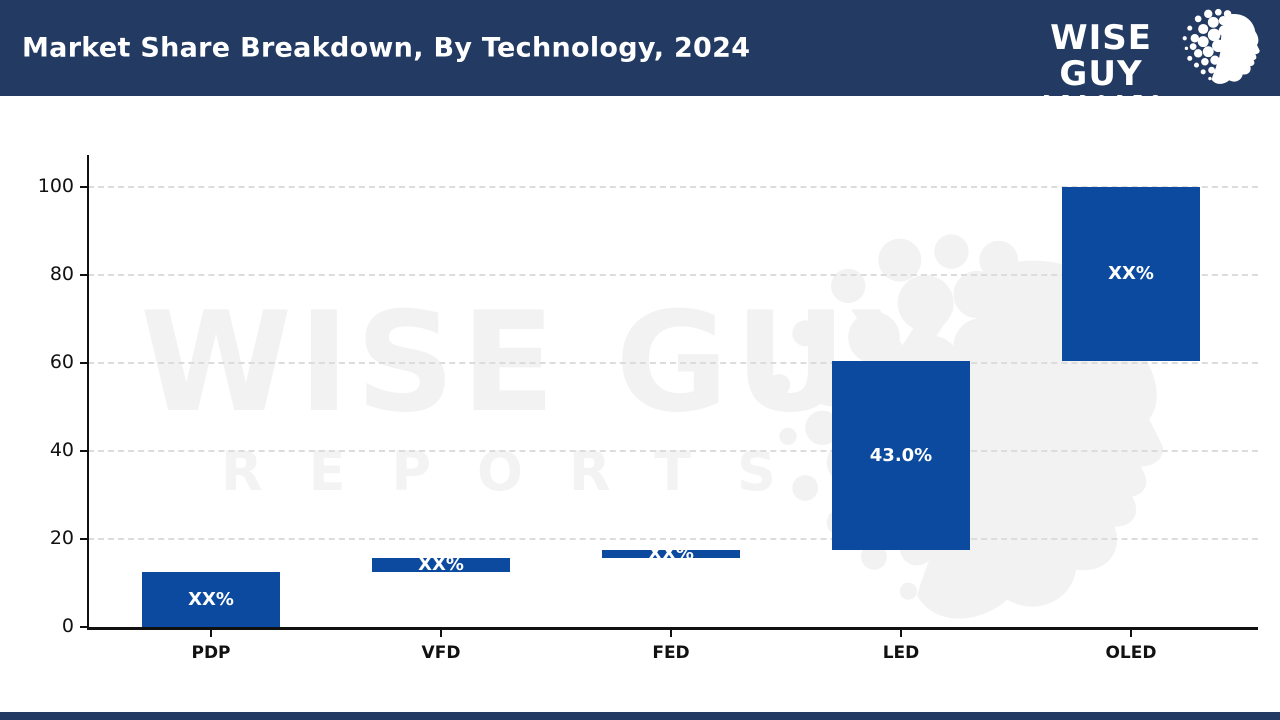  What do you see at coordinates (673, 451) in the screenshot?
I see `gridline-y40` at bounding box center [673, 451].